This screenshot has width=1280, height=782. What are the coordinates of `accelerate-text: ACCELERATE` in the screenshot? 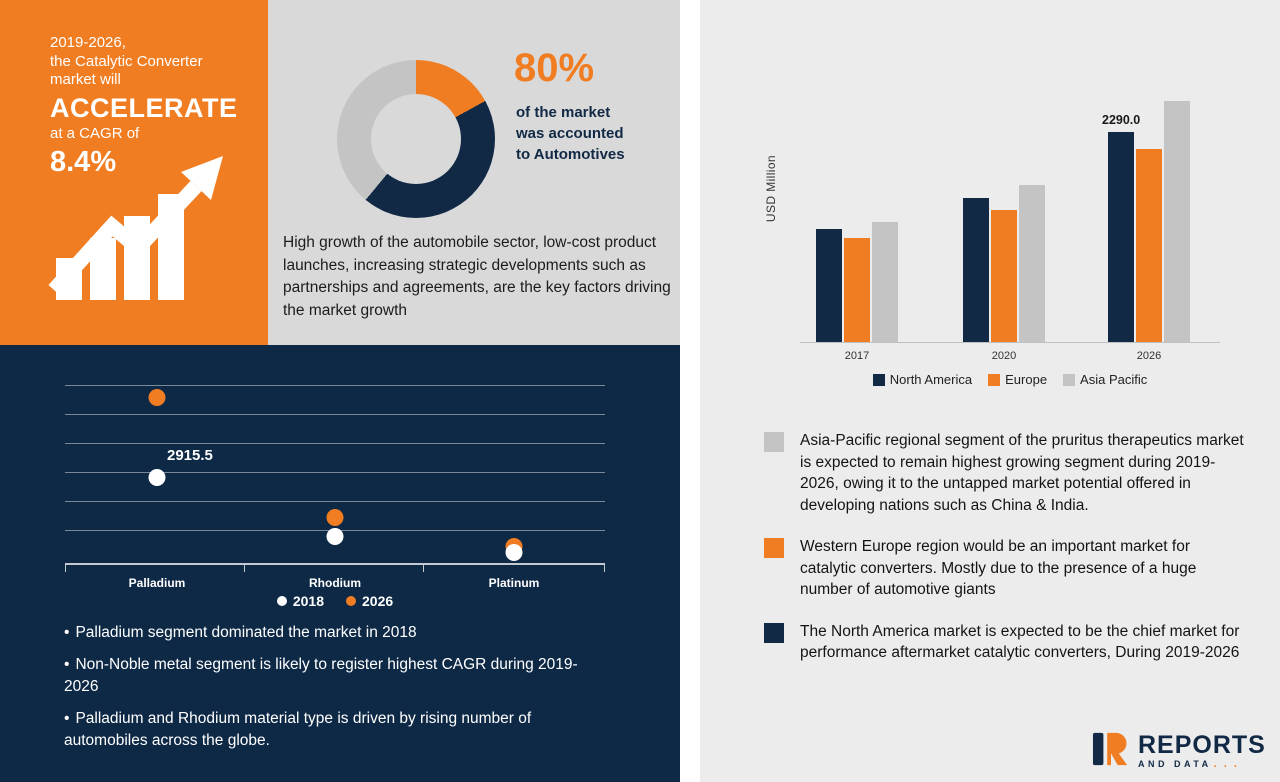 It's located at (144, 107).